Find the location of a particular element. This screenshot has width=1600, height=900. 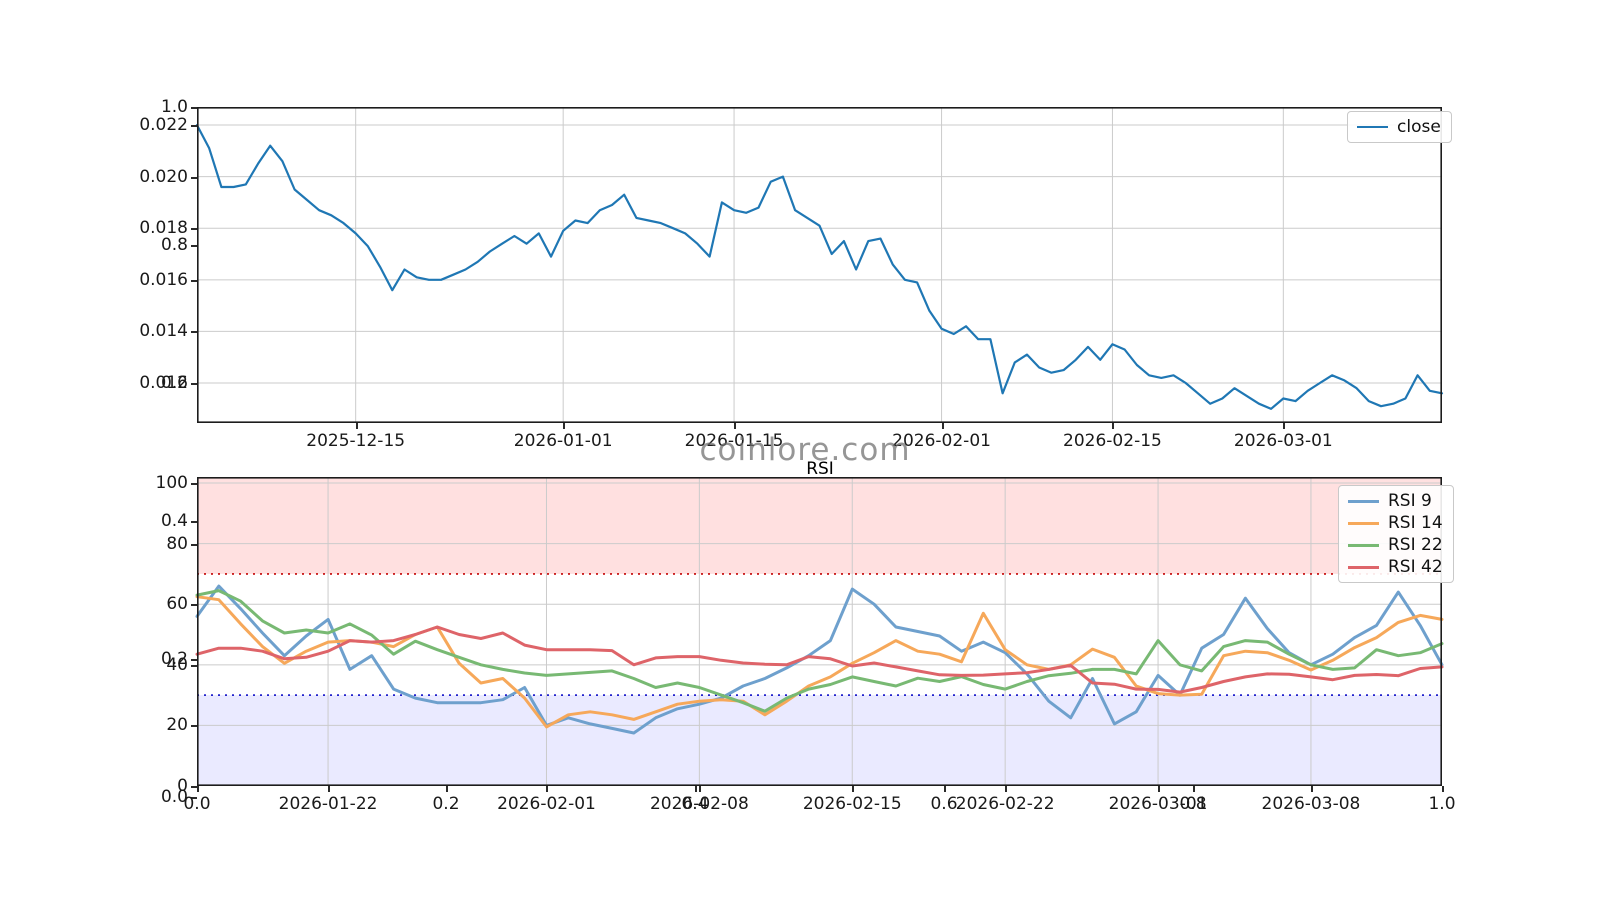

rsi-9-line is located at coordinates (819, 659).